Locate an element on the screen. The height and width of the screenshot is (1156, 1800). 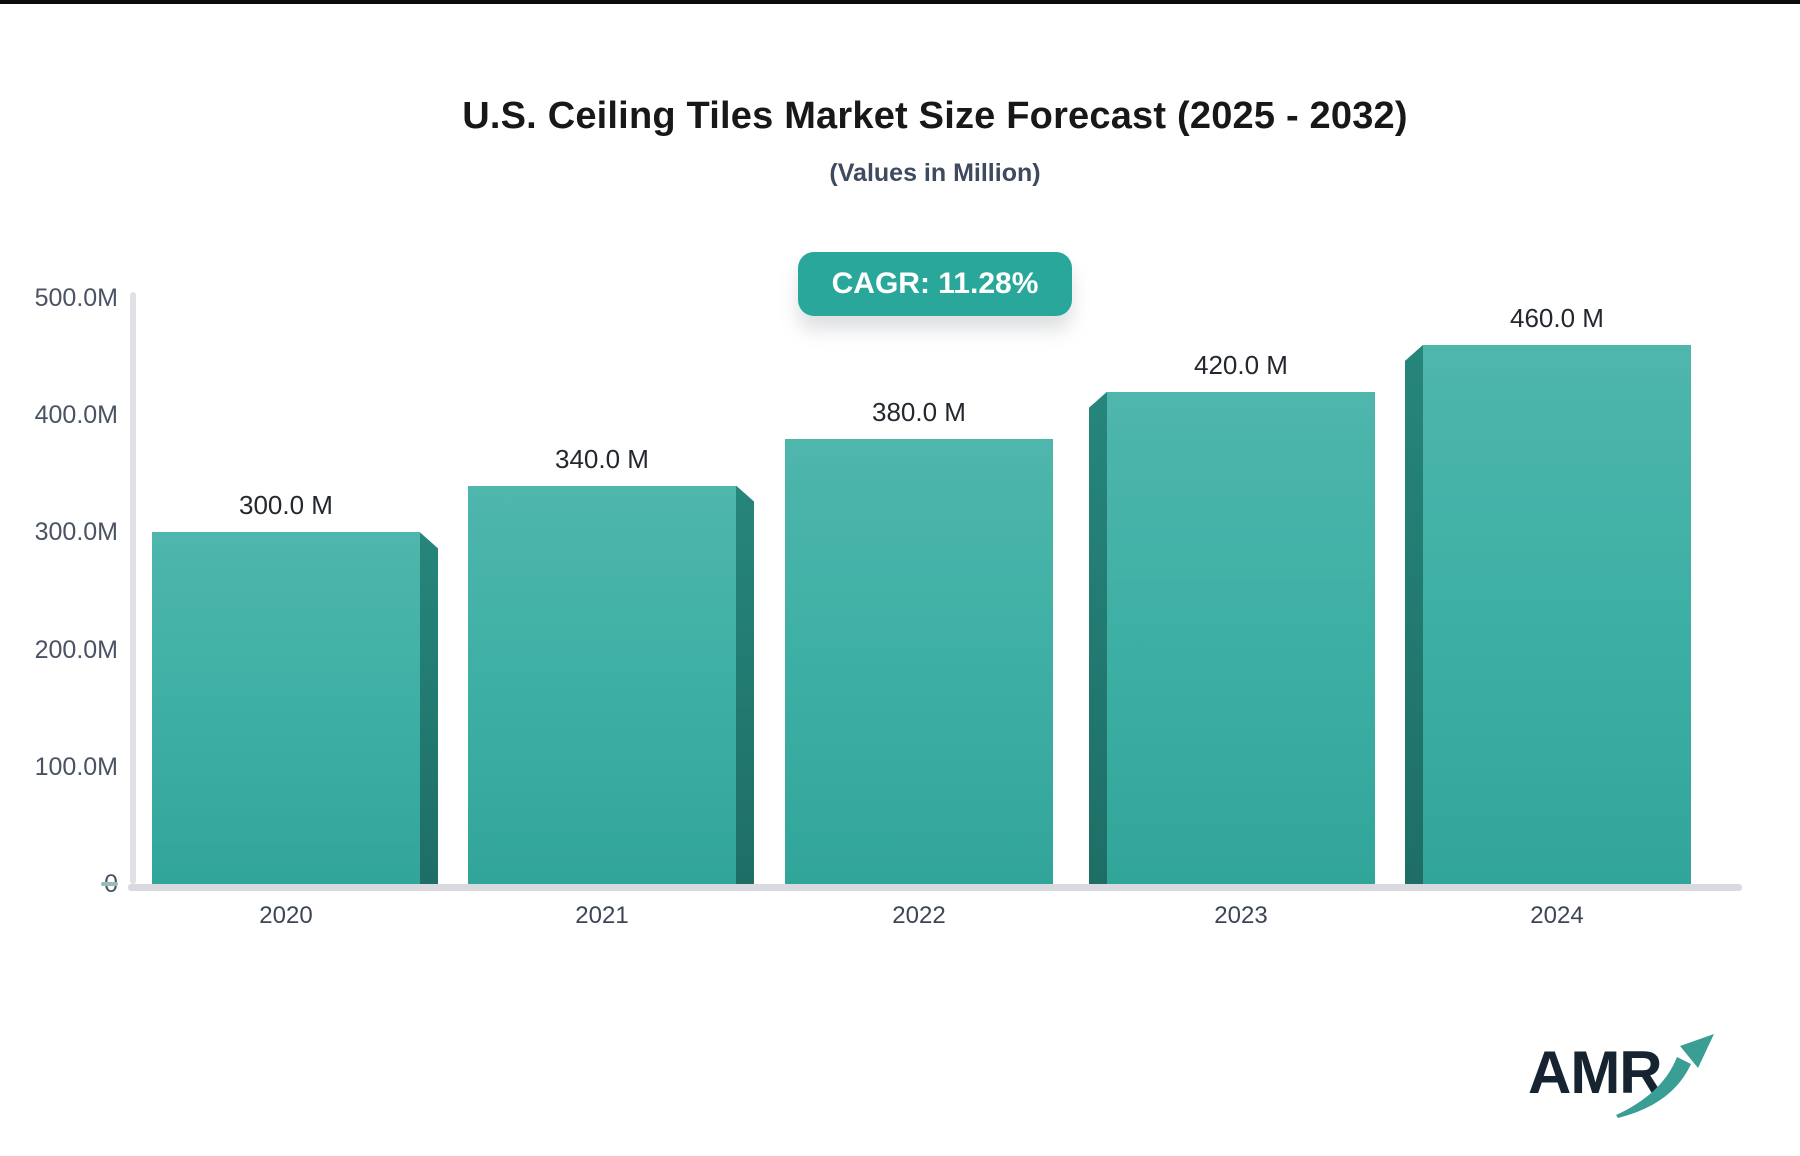
x-axis-baseline is located at coordinates (935, 887).